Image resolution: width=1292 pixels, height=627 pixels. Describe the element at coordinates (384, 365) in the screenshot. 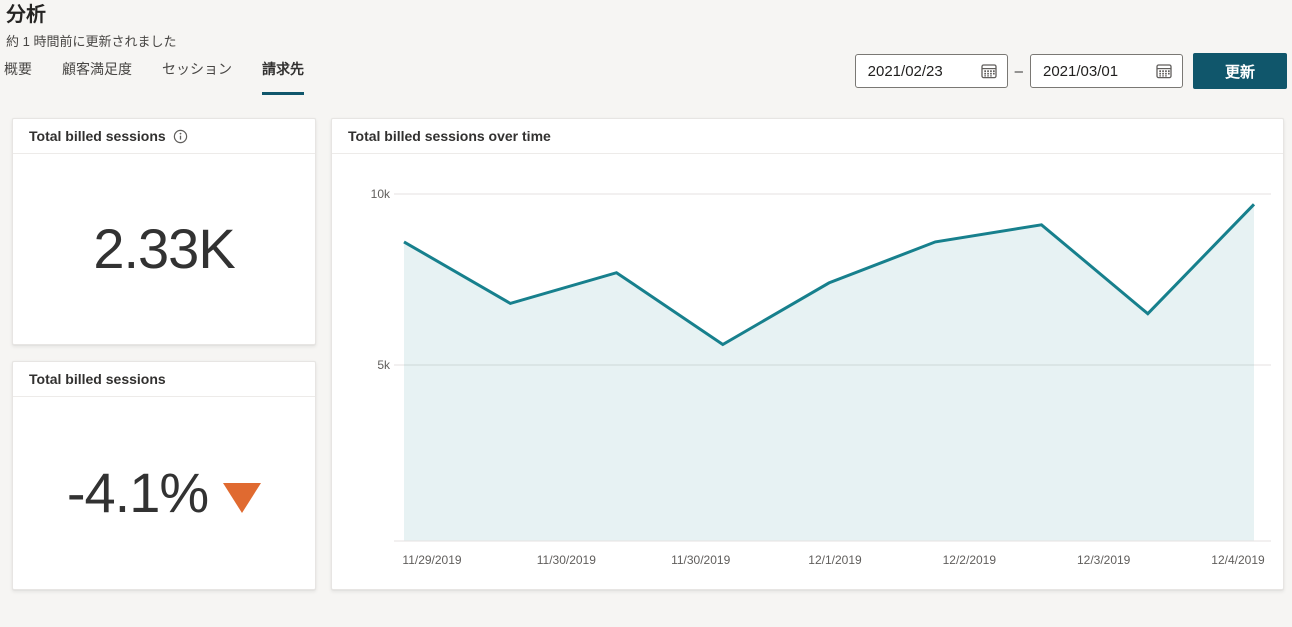

I see `y-tick-label: 5k` at that location.